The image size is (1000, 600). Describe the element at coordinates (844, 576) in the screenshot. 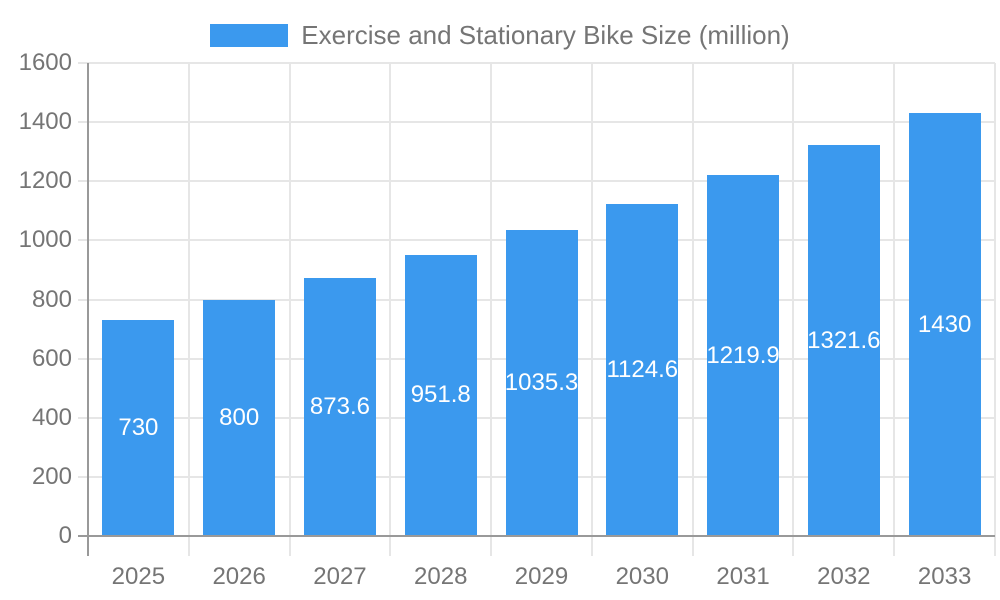

I see `x-axis-label: 2032` at that location.